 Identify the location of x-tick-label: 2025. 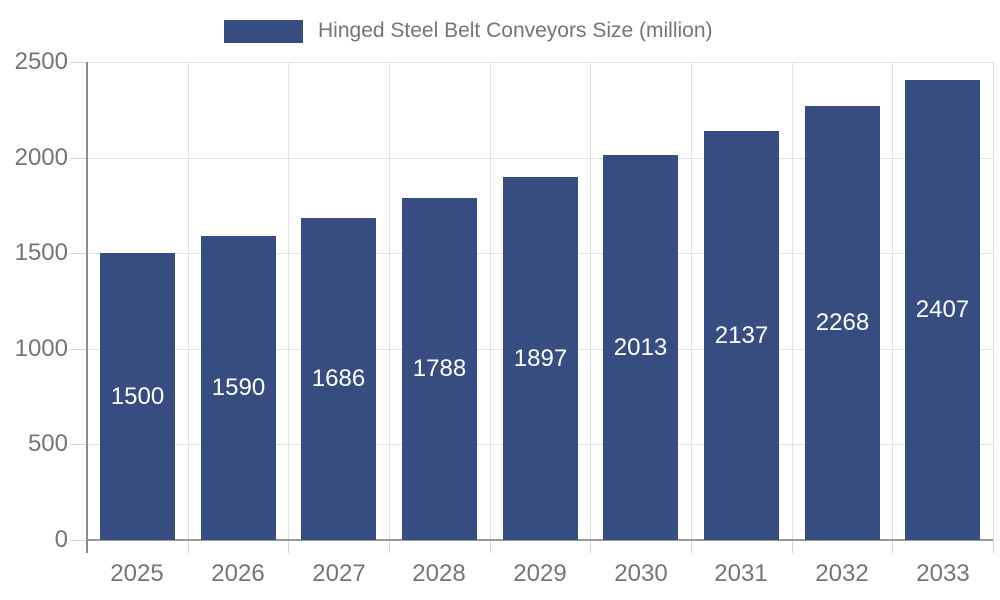
(137, 573).